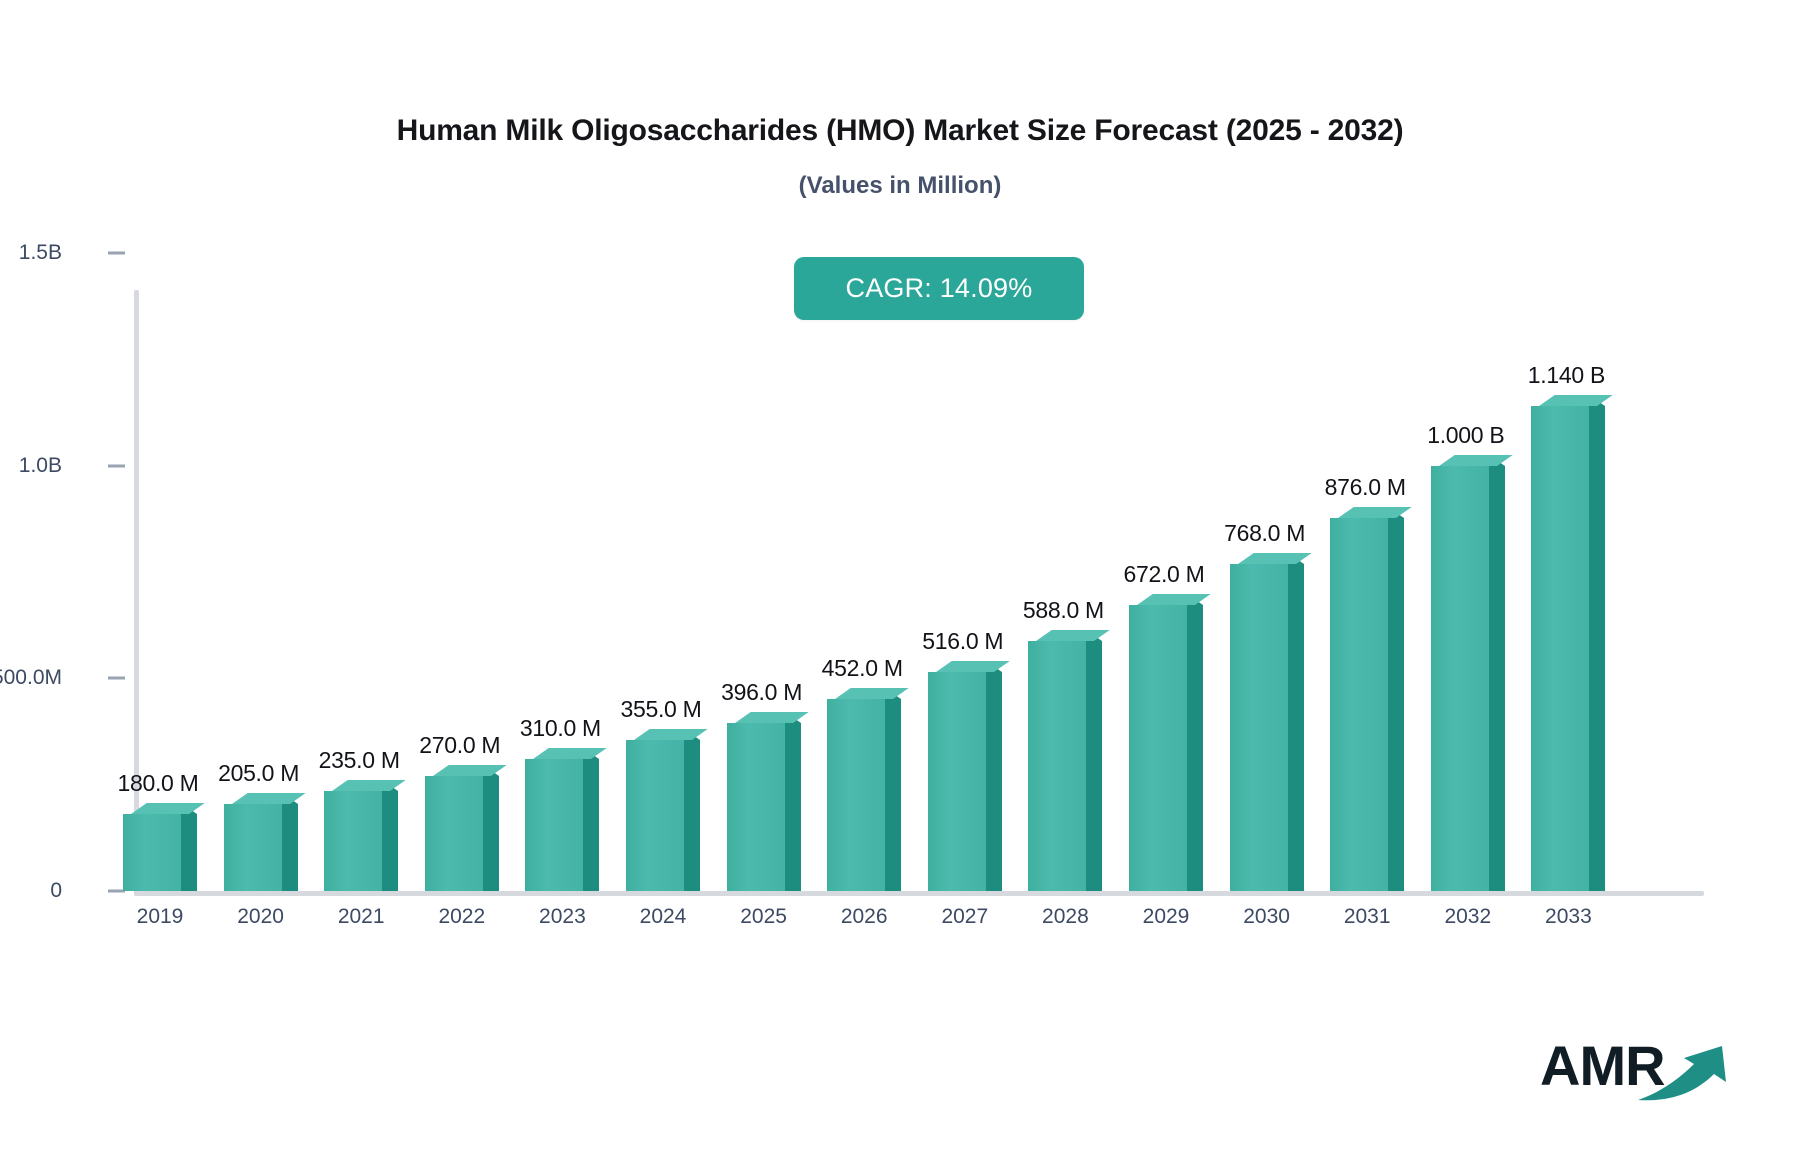 The width and height of the screenshot is (1800, 1156). What do you see at coordinates (1266, 916) in the screenshot?
I see `x-axis-tick-label: 2030` at bounding box center [1266, 916].